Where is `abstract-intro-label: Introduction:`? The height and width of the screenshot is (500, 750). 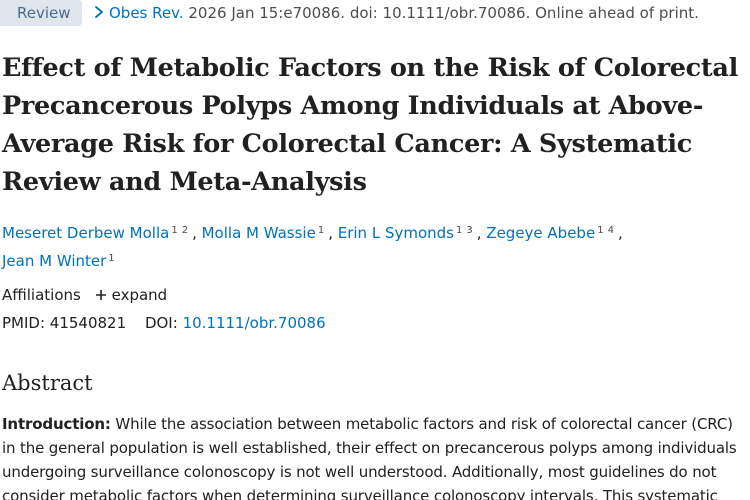
abstract-intro-label: Introduction: is located at coordinates (56, 424).